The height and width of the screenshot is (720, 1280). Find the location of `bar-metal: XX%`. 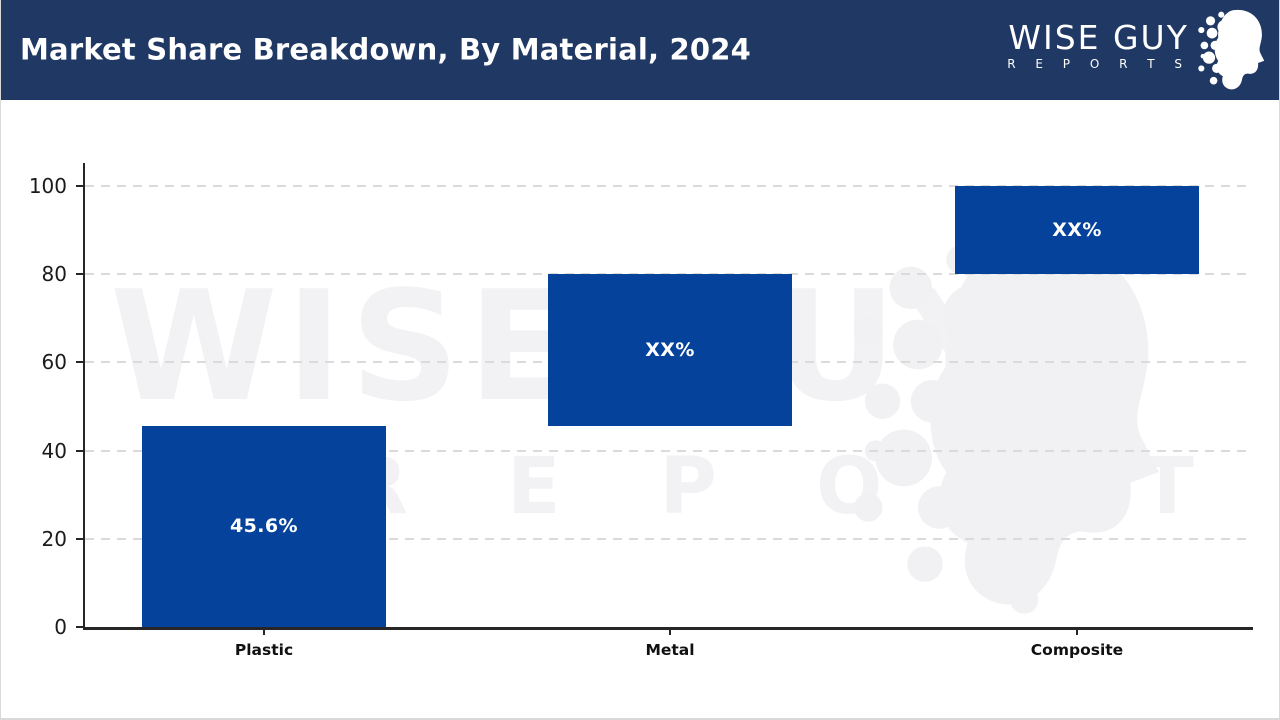

bar-metal: XX% is located at coordinates (670, 350).